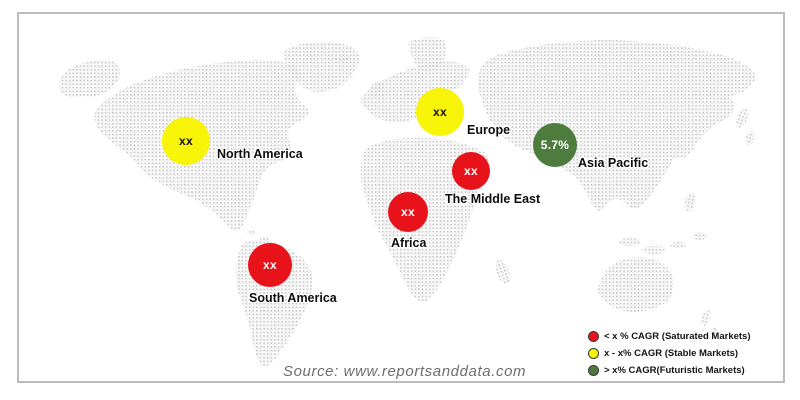  I want to click on legend-item-futuristic-markets: > x% CAGR(Futuristic Markets), so click(669, 370).